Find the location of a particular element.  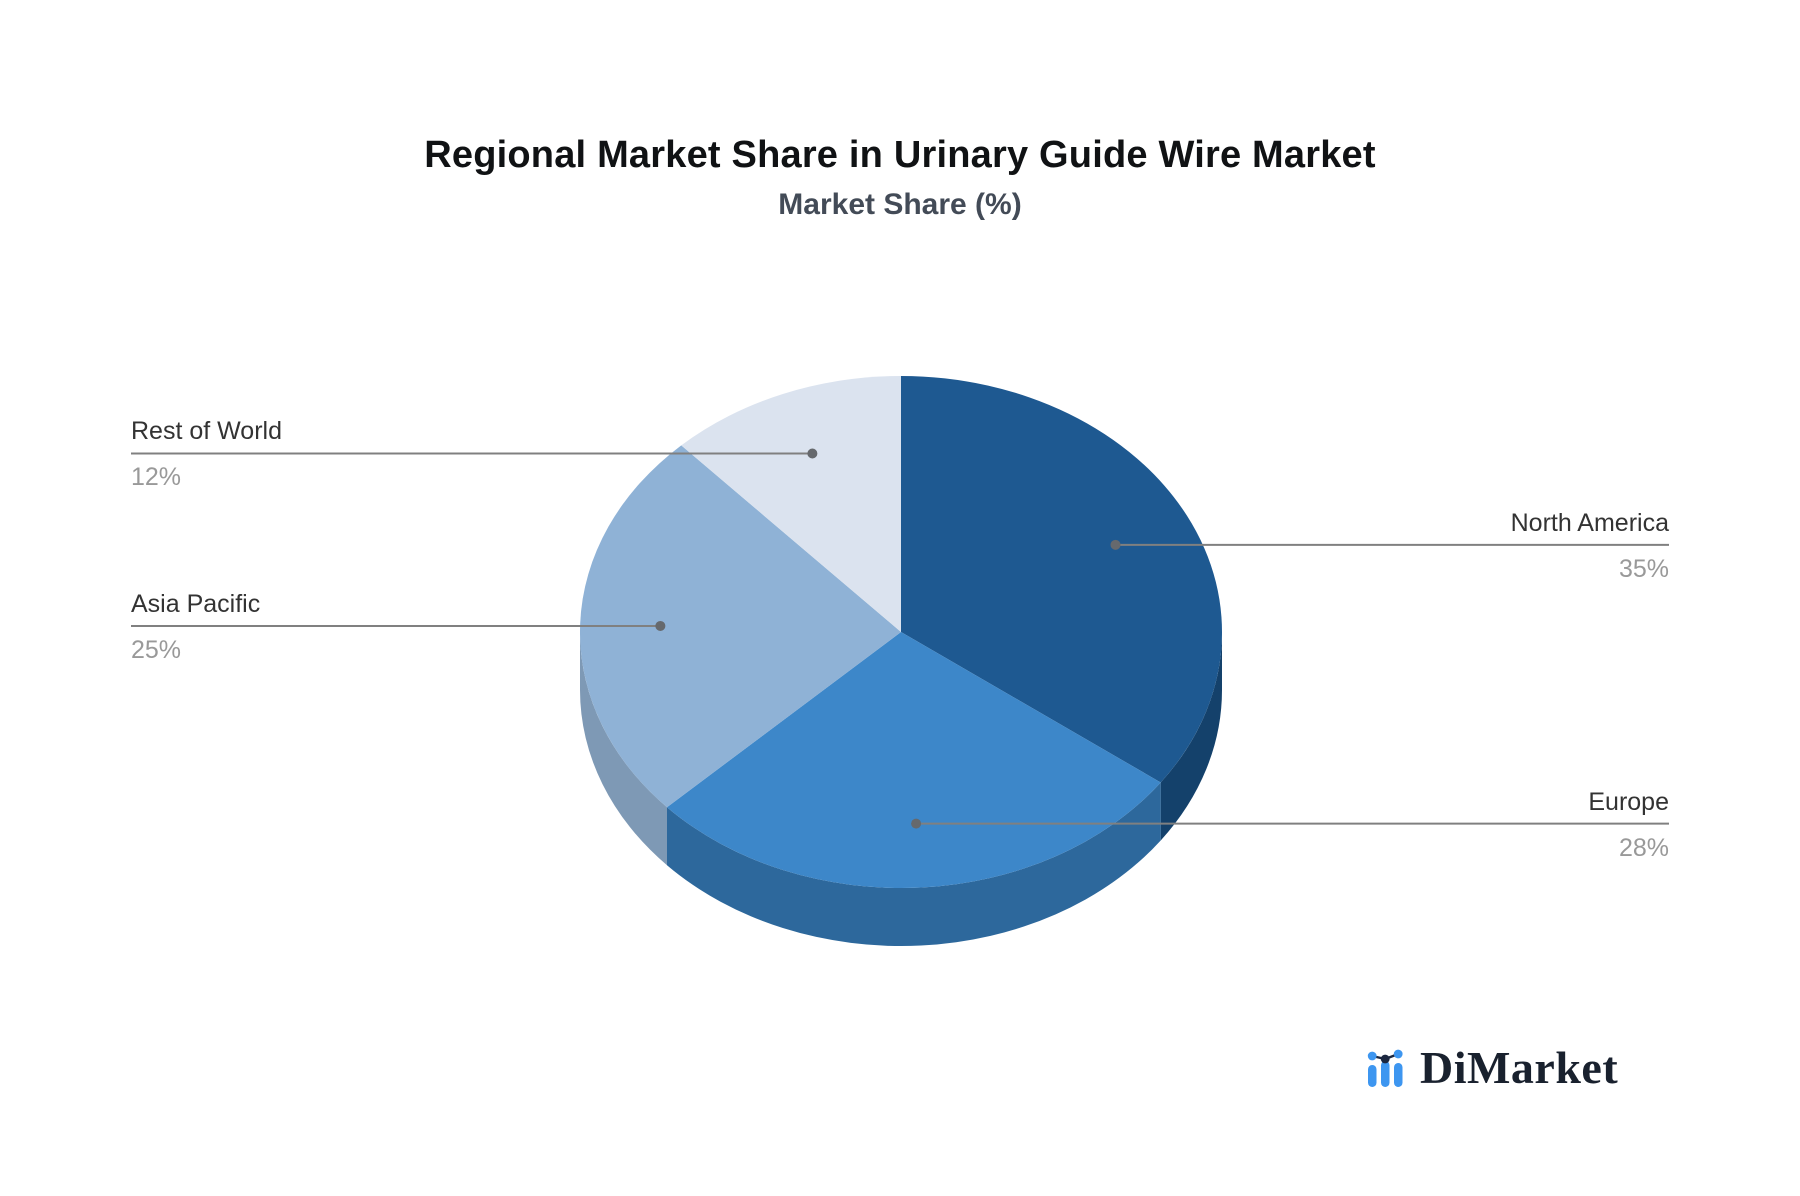

slice-value-asia-pacific: 25% is located at coordinates (156, 649).